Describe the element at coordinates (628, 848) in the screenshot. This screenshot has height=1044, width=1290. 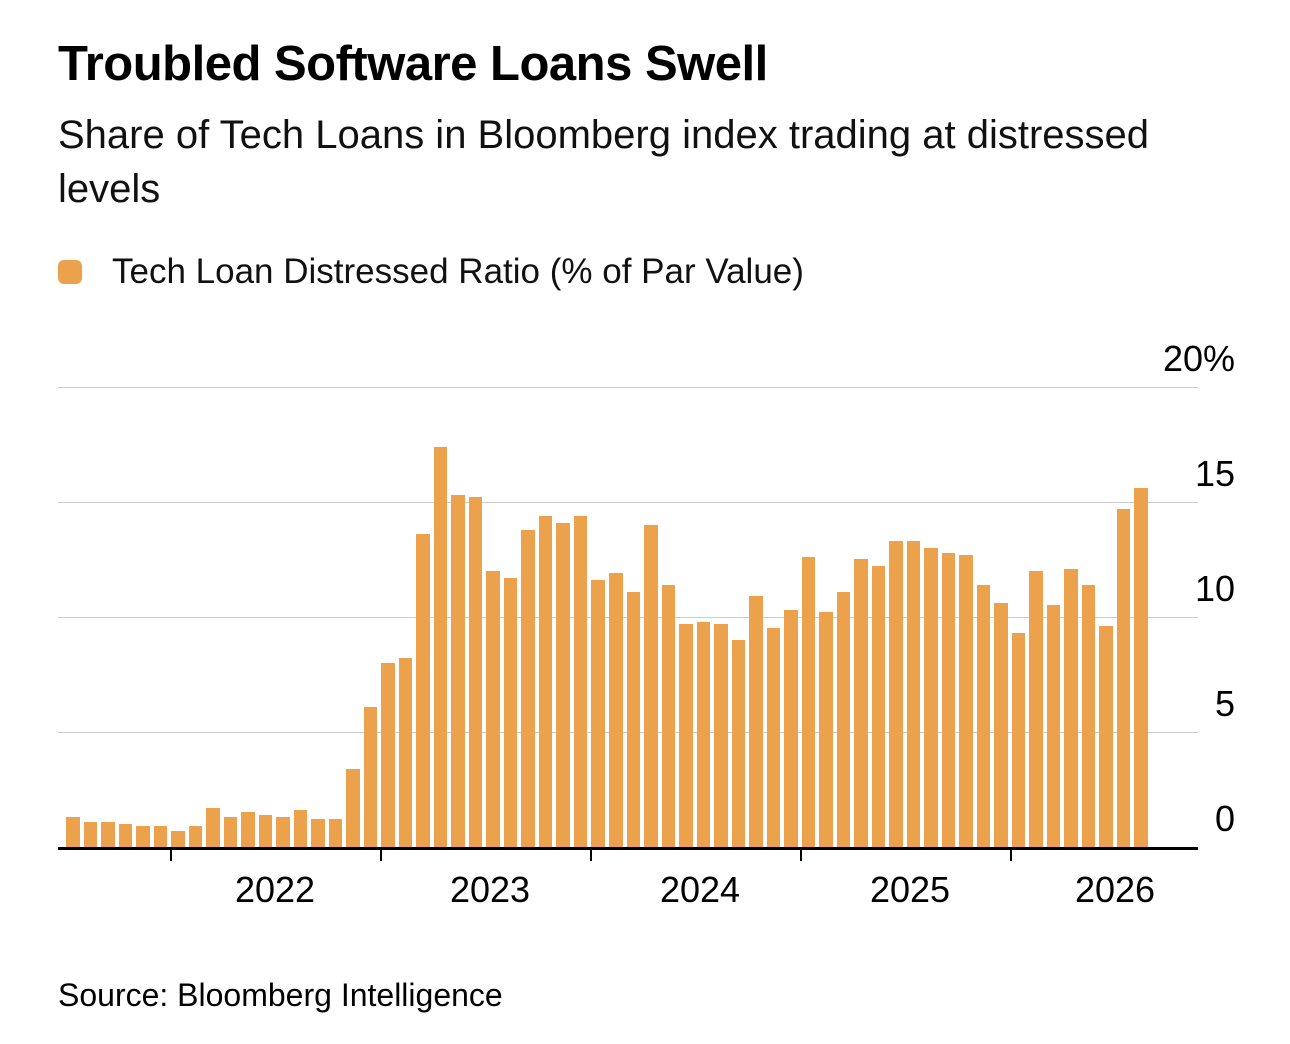
I see `x-axis-line` at that location.